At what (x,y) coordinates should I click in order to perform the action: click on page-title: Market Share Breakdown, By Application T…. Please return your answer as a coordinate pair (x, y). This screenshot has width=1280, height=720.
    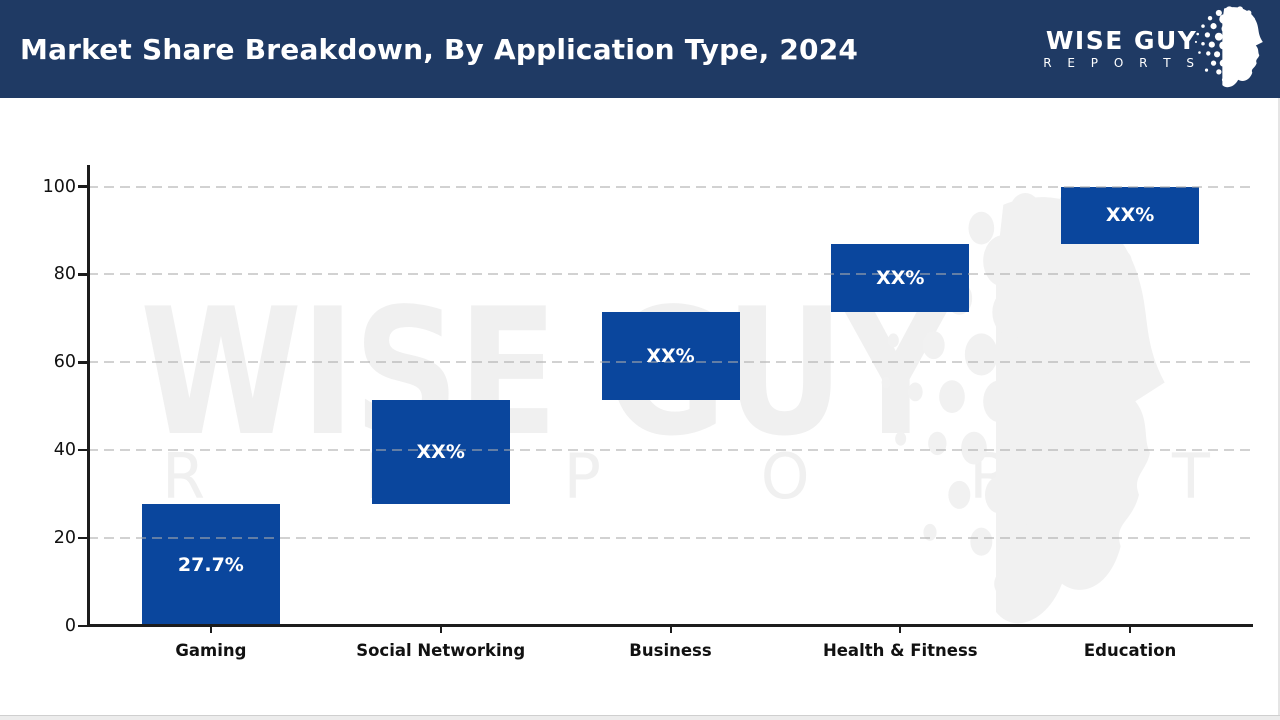
    Looking at the image, I should click on (439, 49).